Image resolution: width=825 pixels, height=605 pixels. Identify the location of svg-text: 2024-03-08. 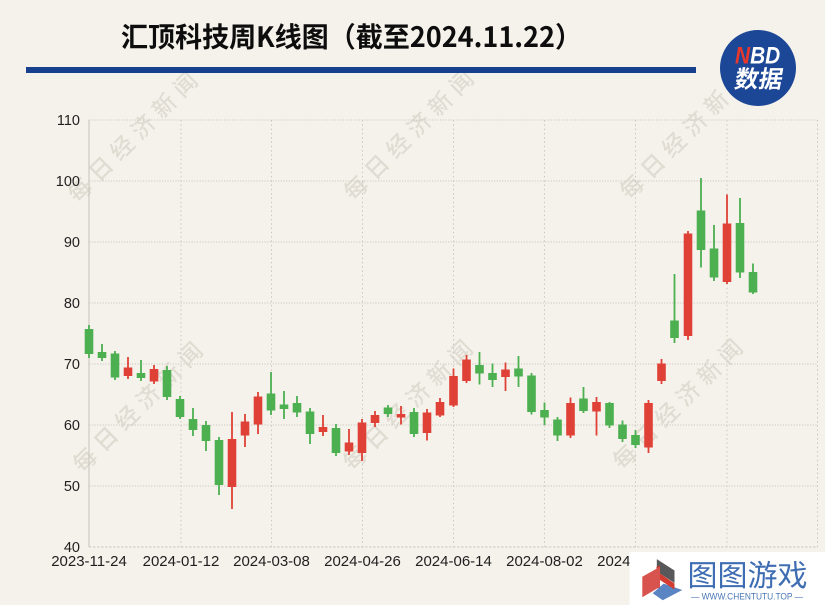
(271, 561).